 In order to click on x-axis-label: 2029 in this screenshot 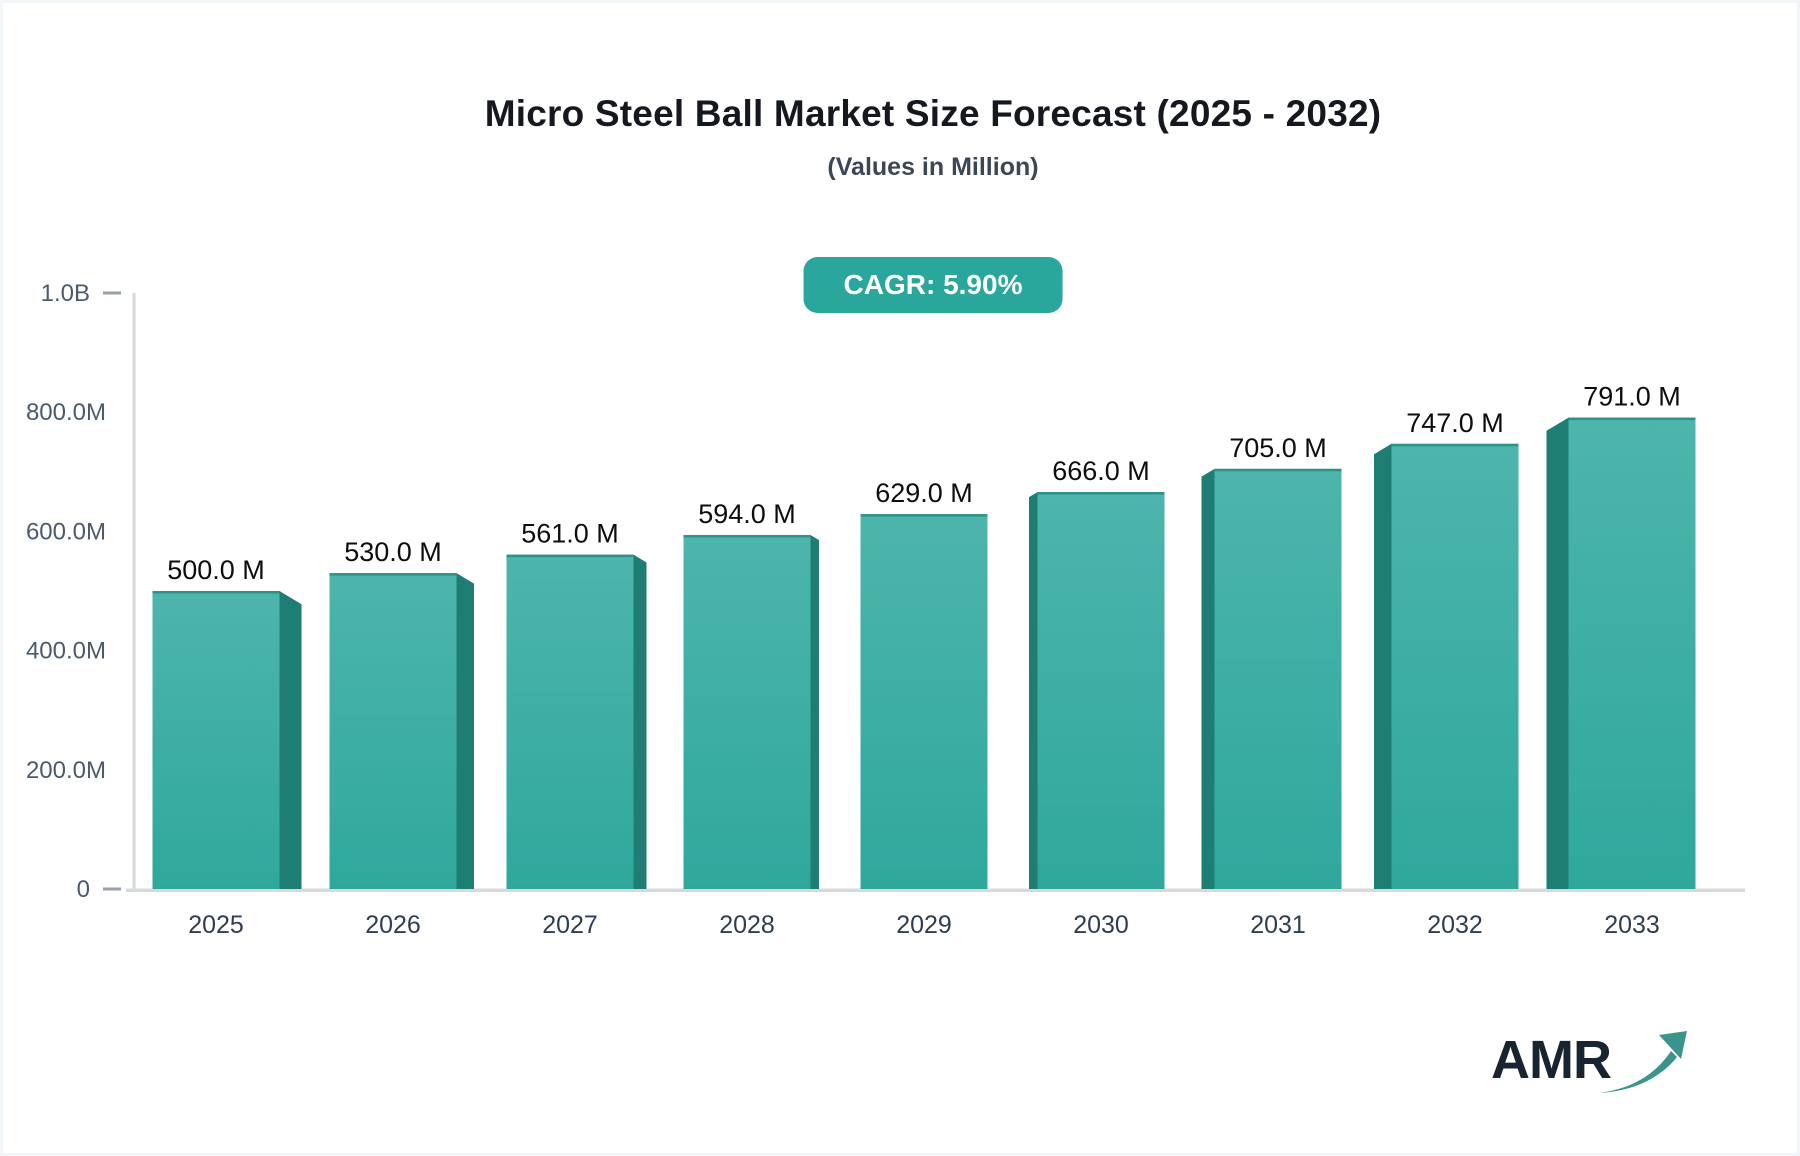, I will do `click(924, 925)`.